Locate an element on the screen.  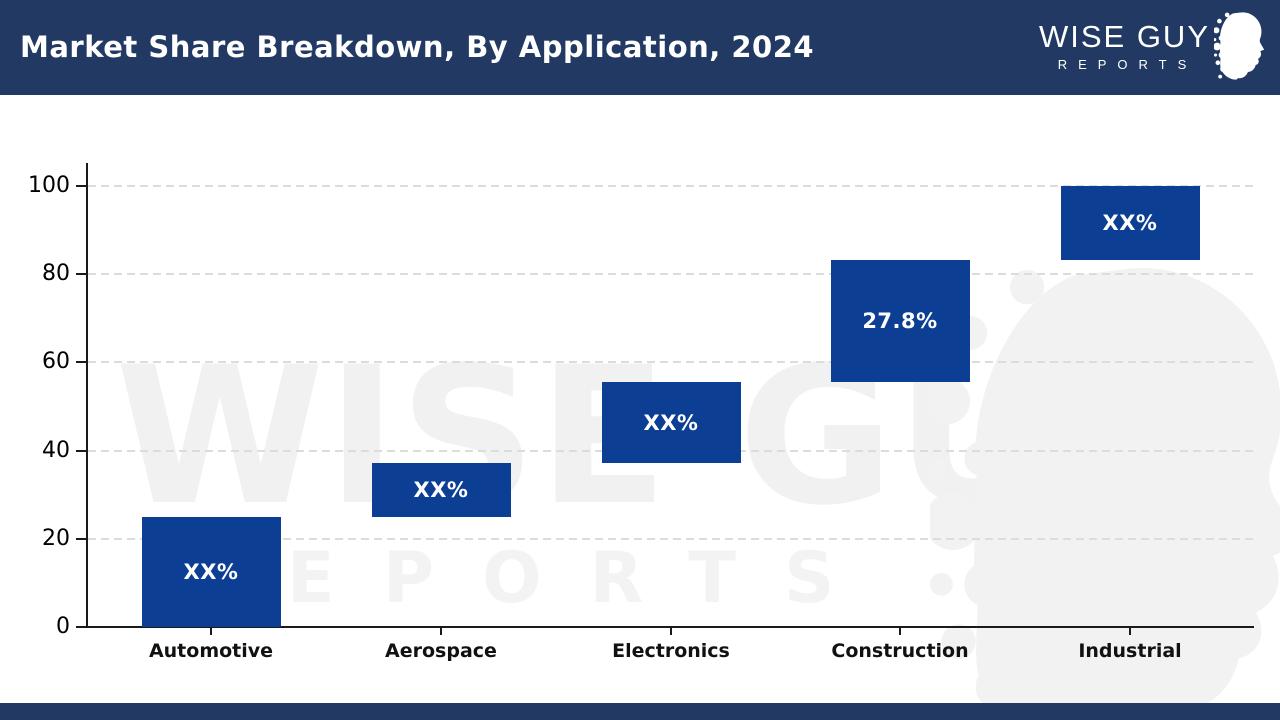
wise-guy-logo: WISE GUY REPORTS is located at coordinates (1153, 45).